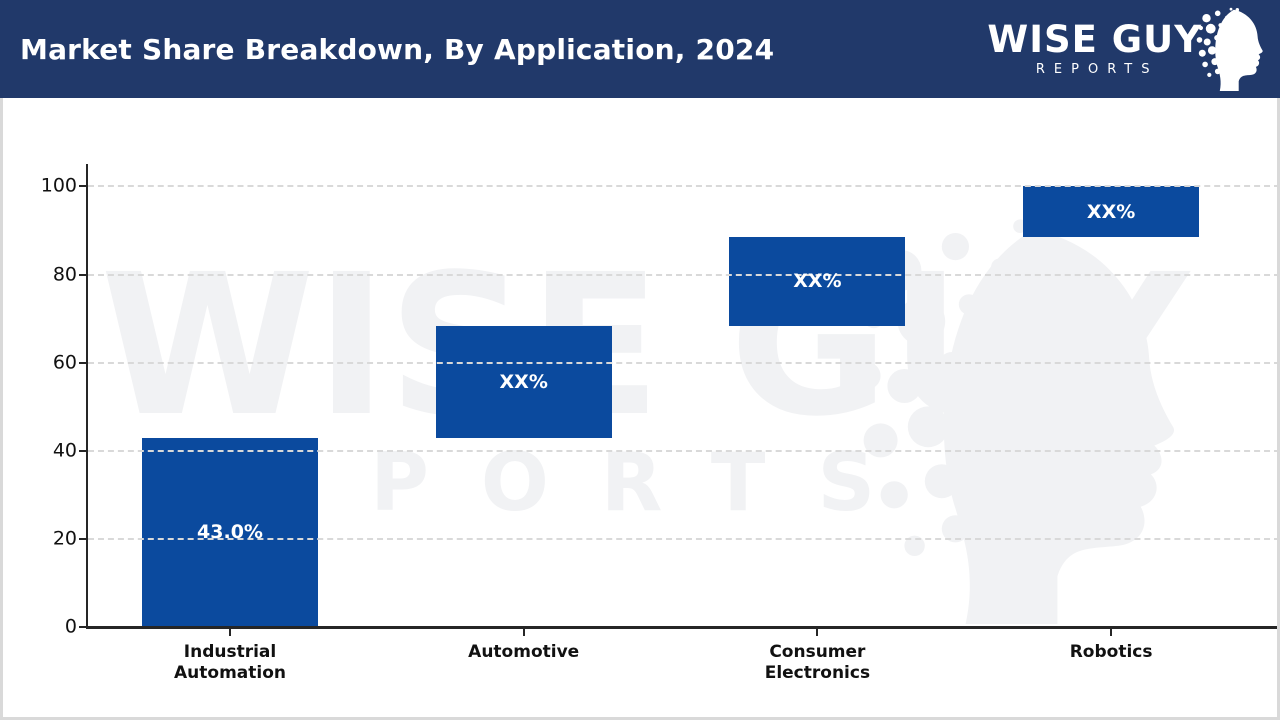 The width and height of the screenshot is (1280, 720). I want to click on logo-text: WISE GUY REPORTS, so click(1094, 49).